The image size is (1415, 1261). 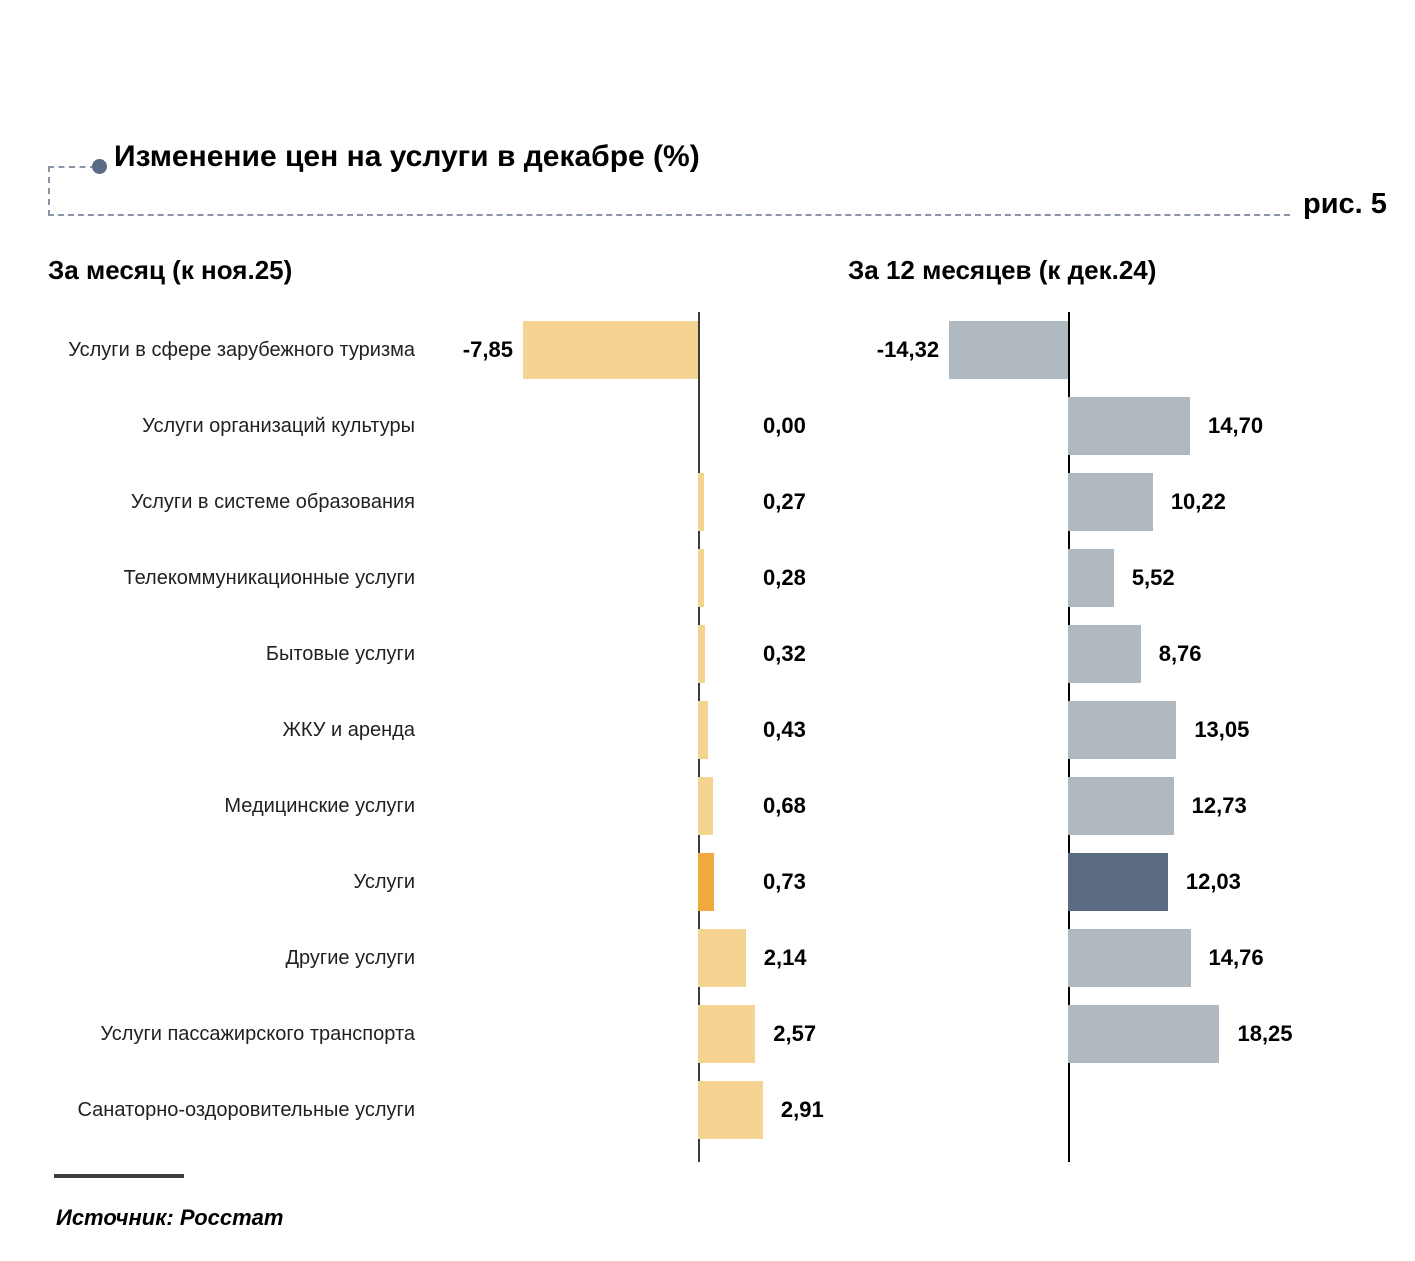 What do you see at coordinates (319, 806) in the screenshot?
I see `category-label: Медицинские услуги` at bounding box center [319, 806].